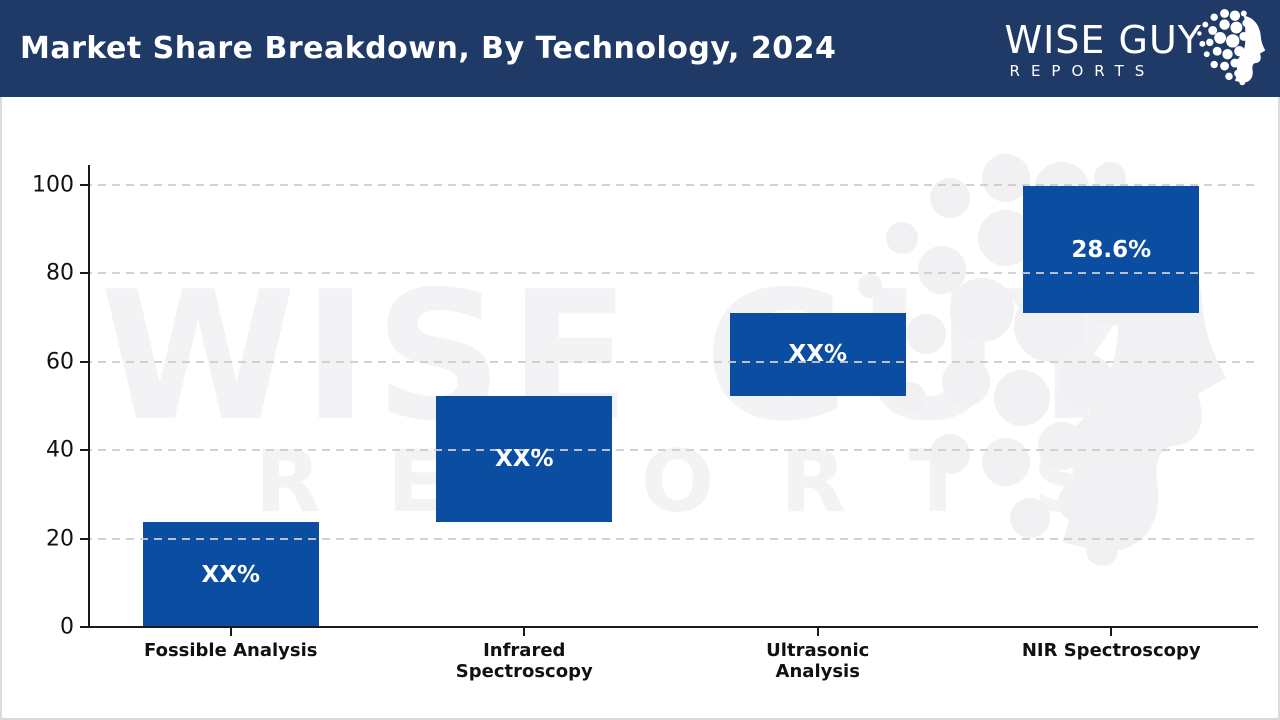 Image resolution: width=1280 pixels, height=720 pixels. What do you see at coordinates (817, 632) in the screenshot?
I see `x-tick-ultrasonic-analysis` at bounding box center [817, 632].